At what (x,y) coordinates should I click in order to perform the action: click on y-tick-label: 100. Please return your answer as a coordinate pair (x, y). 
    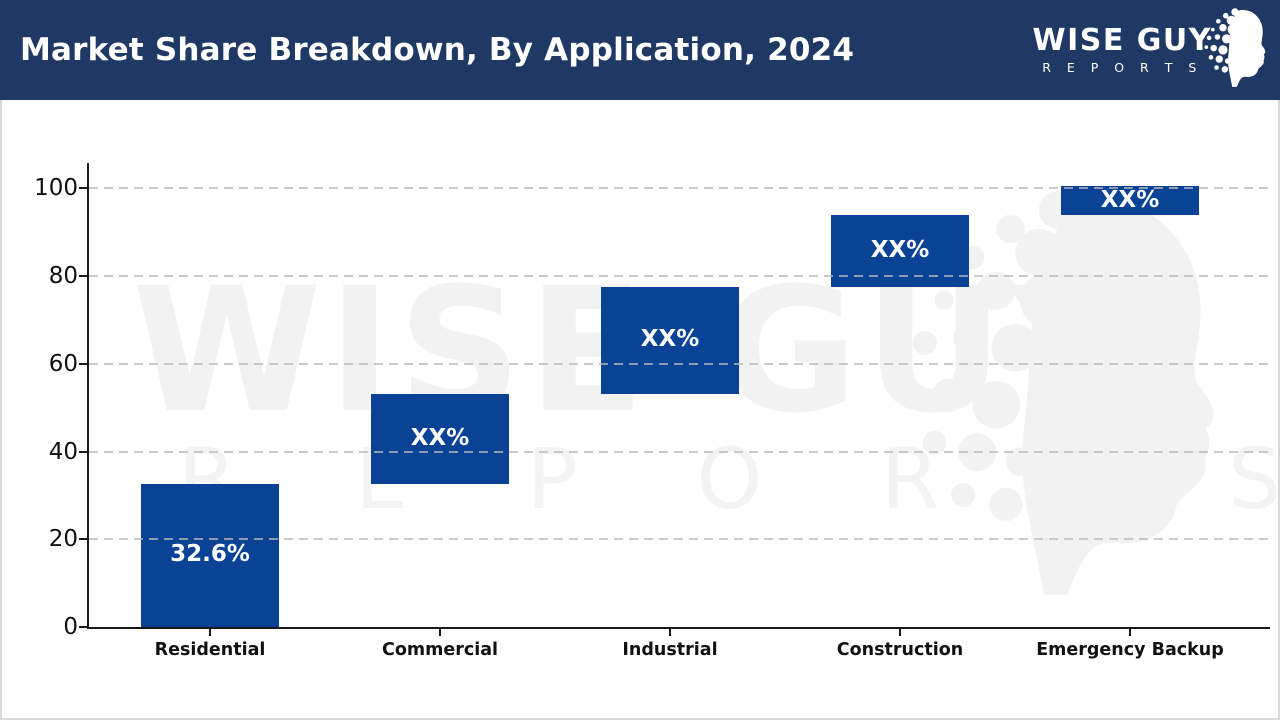
    Looking at the image, I should click on (56, 188).